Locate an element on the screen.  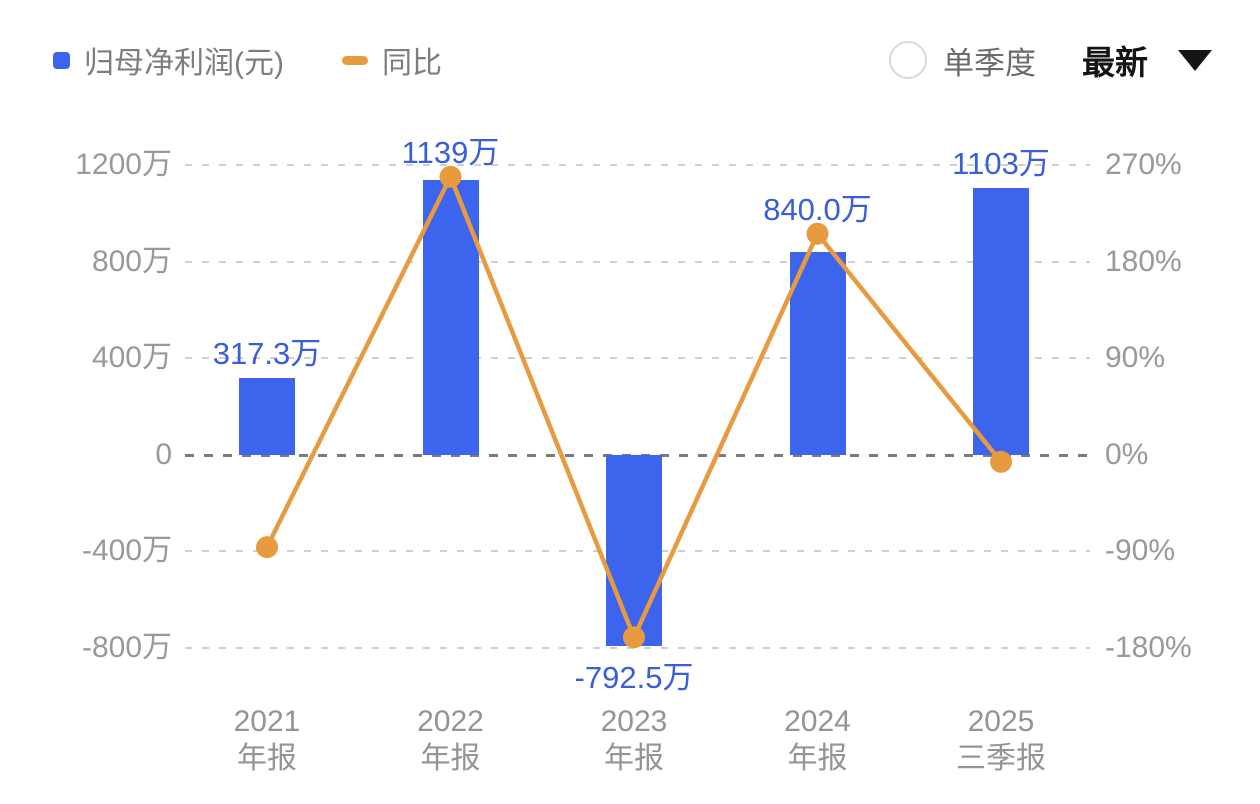
left-axis-tick: -400万 is located at coordinates (126, 551).